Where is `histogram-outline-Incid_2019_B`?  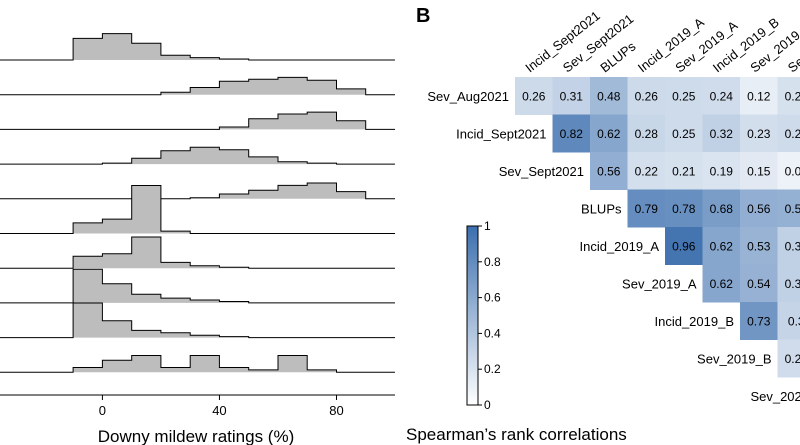 histogram-outline-Incid_2019_B is located at coordinates (197, 252).